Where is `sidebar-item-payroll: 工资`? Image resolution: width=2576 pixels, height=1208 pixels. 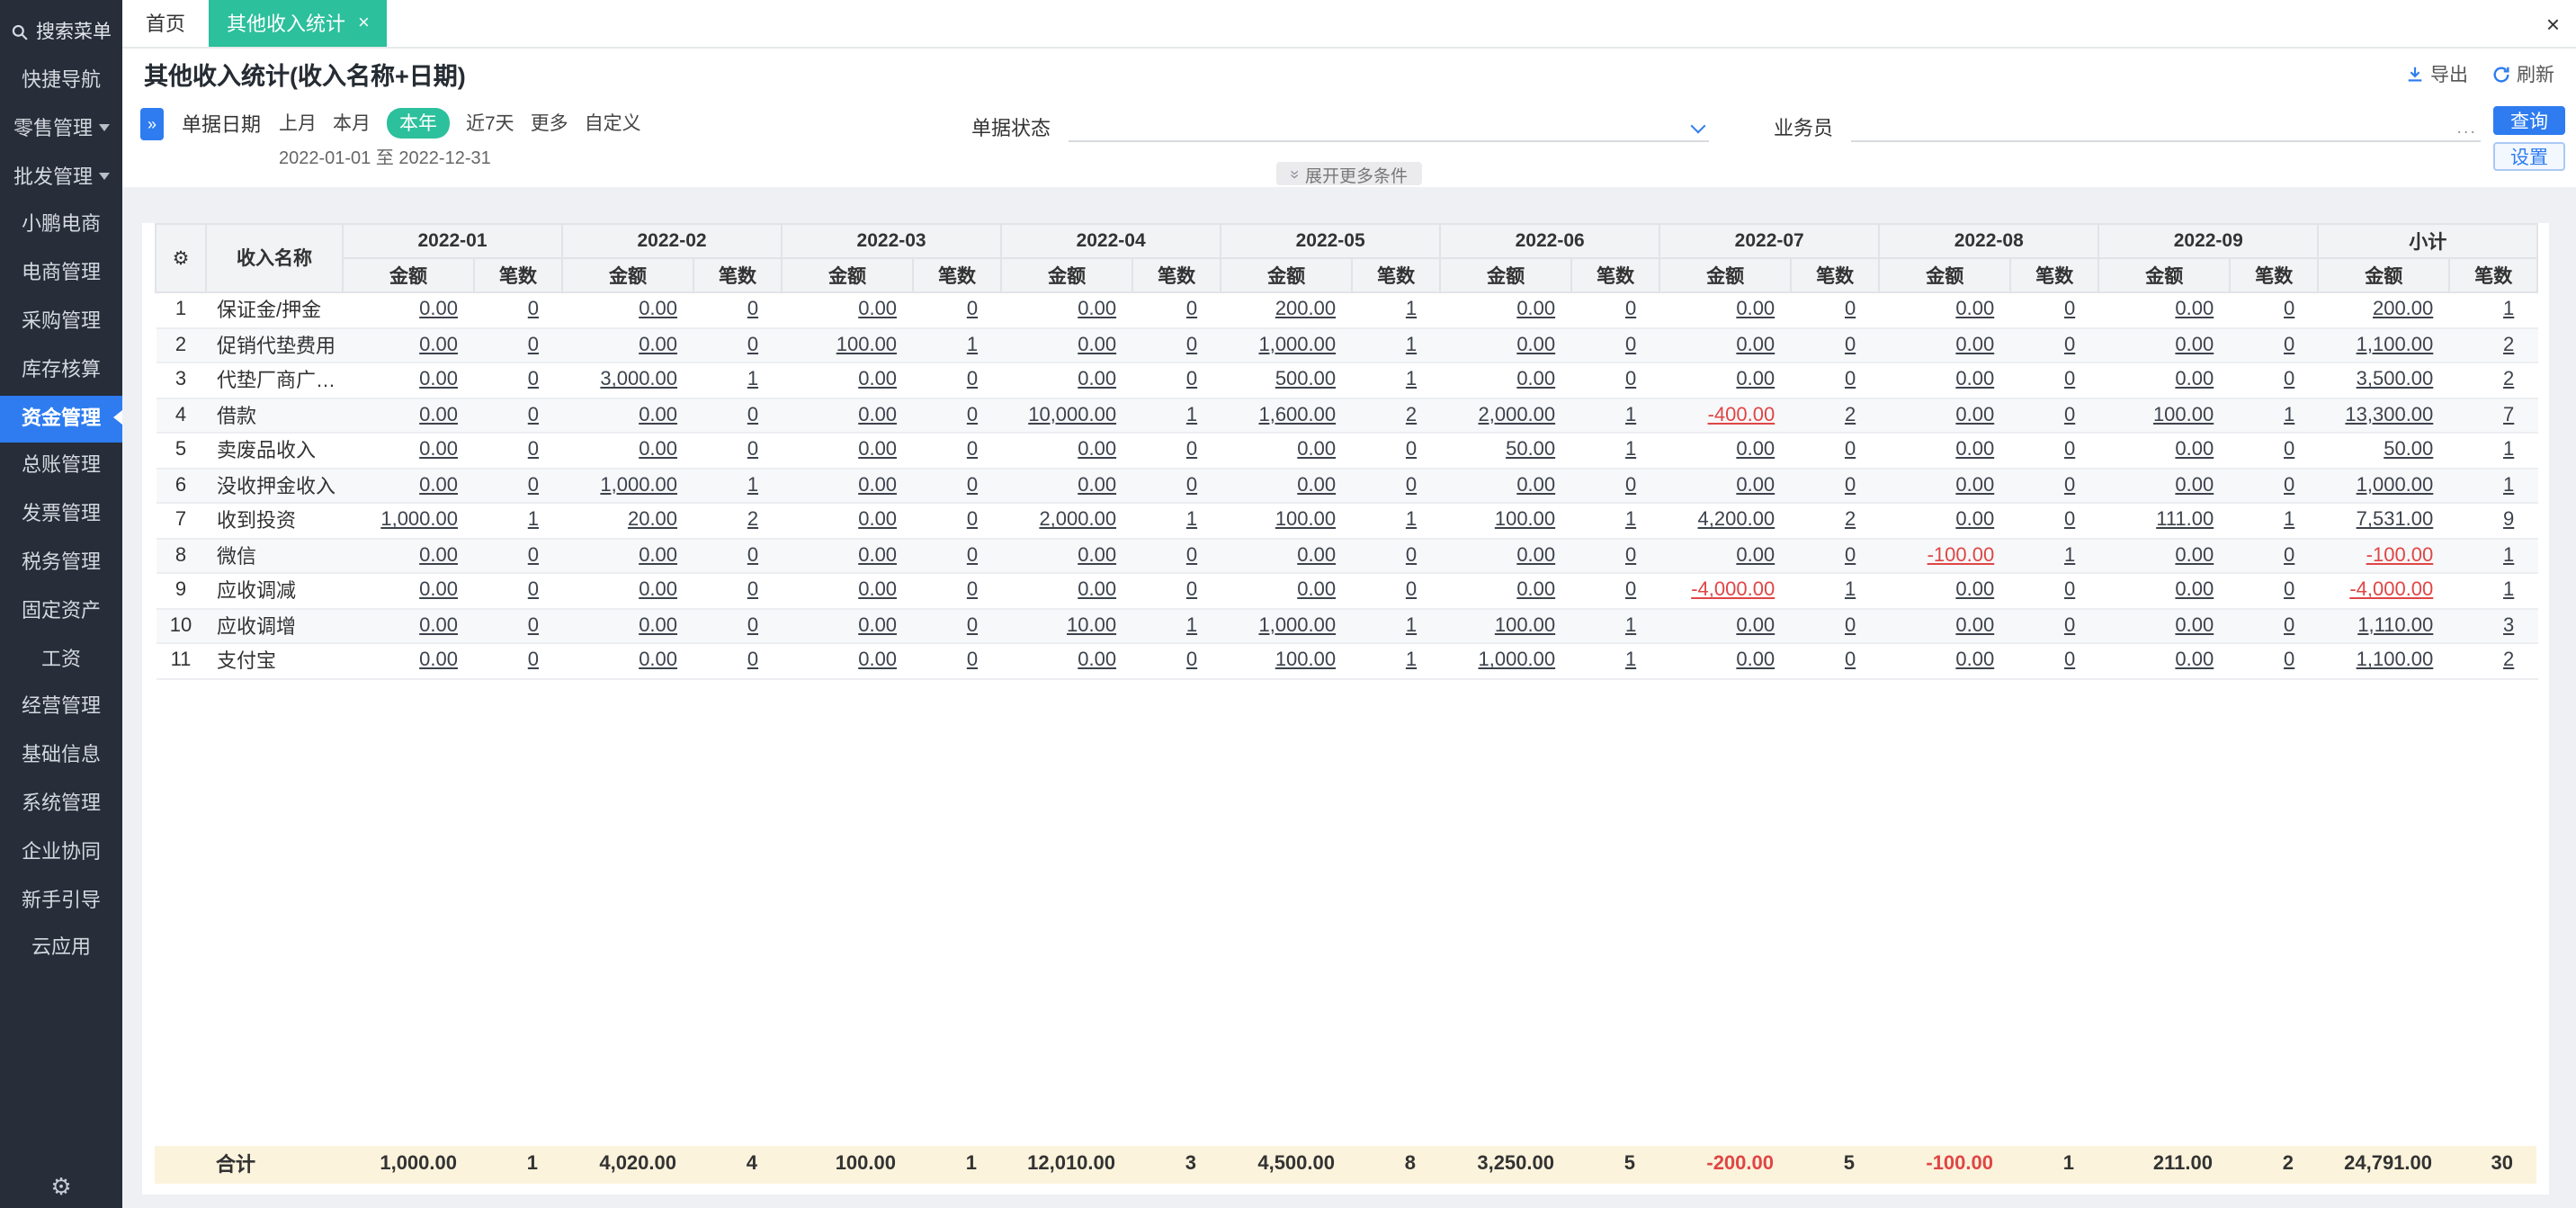 sidebar-item-payroll: 工资 is located at coordinates (61, 660).